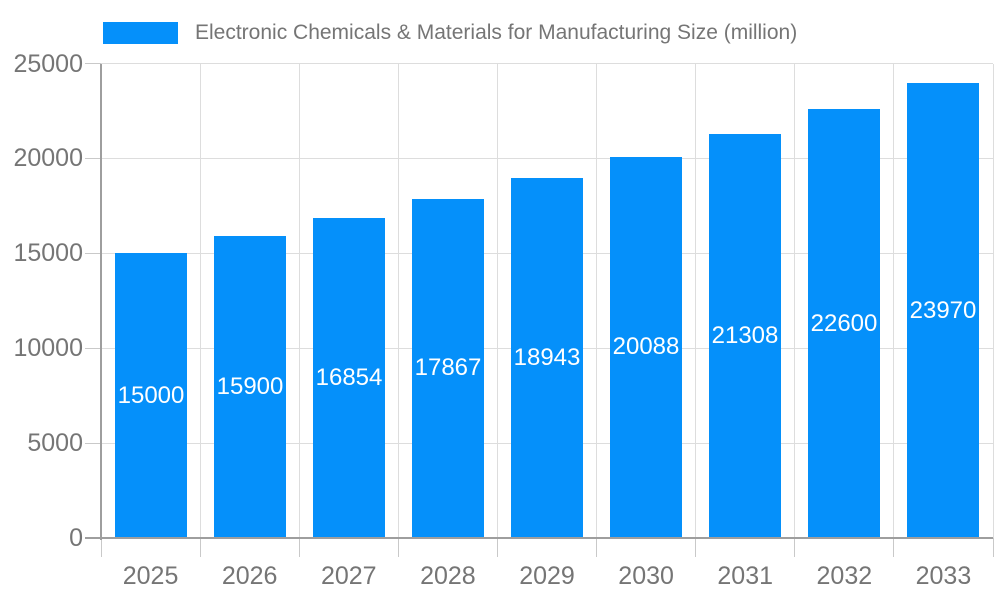 The height and width of the screenshot is (600, 1000). Describe the element at coordinates (943, 576) in the screenshot. I see `x-axis-label: 2033` at that location.